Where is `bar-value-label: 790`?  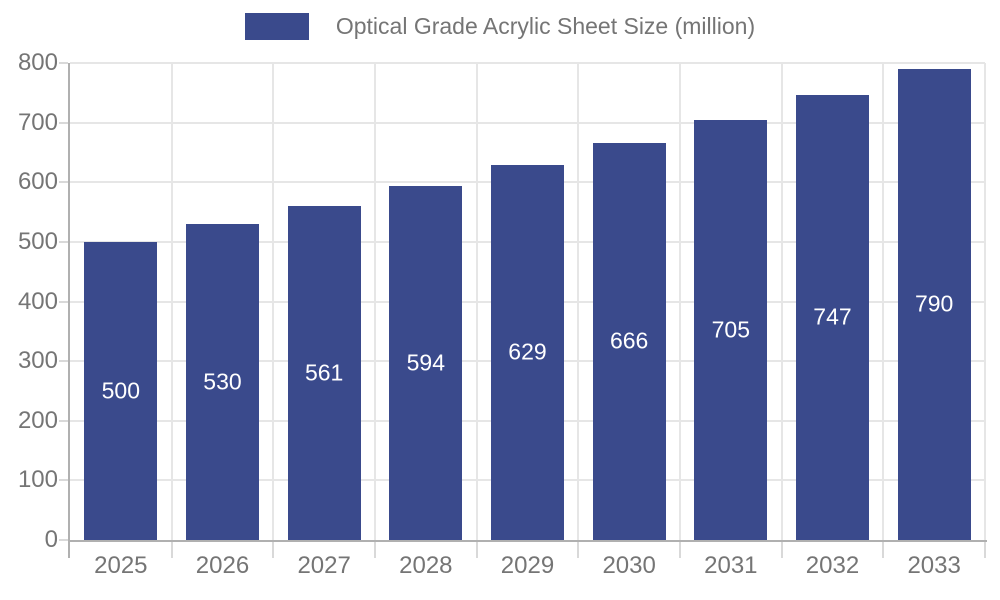
bar-value-label: 790 is located at coordinates (934, 303).